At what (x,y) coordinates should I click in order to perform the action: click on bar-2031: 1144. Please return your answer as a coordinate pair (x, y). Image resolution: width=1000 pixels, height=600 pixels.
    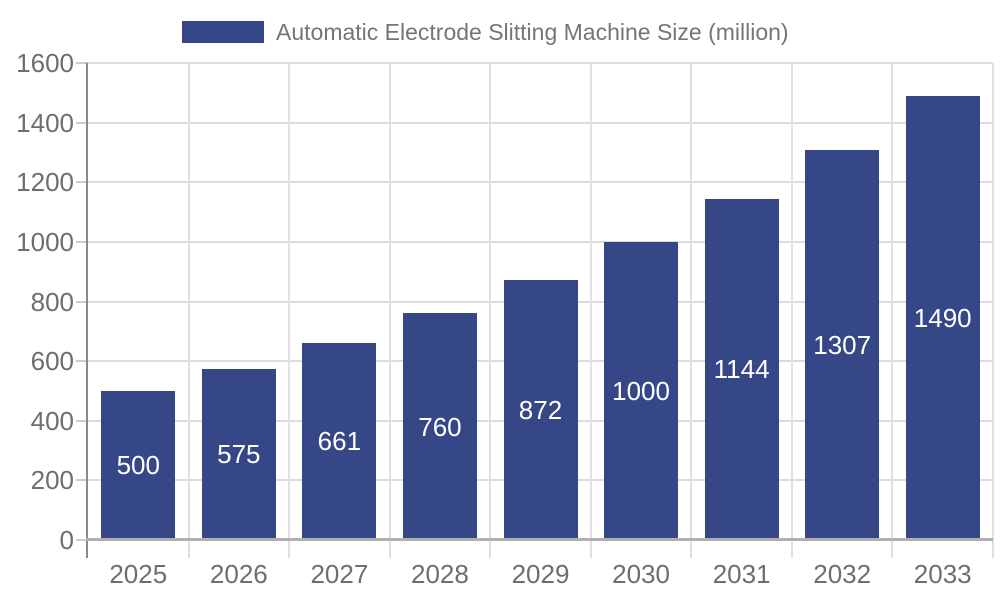
    Looking at the image, I should click on (741, 369).